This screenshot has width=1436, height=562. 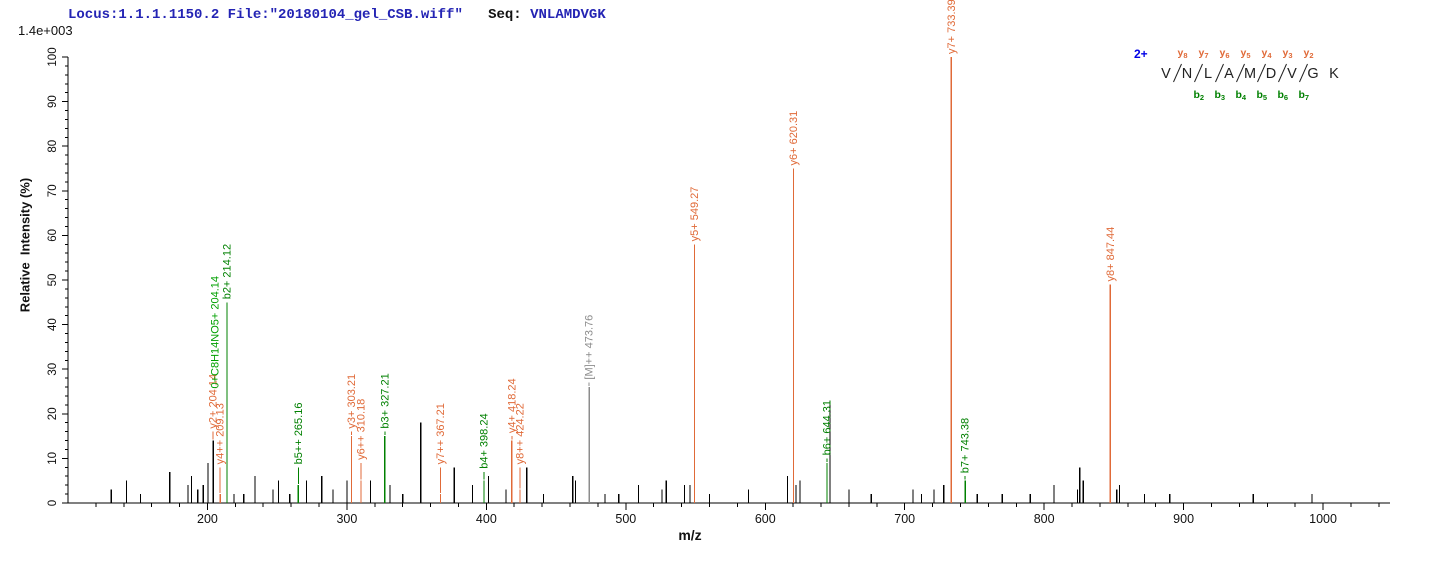 What do you see at coordinates (53, 413) in the screenshot?
I see `y-tick-label: 20` at bounding box center [53, 413].